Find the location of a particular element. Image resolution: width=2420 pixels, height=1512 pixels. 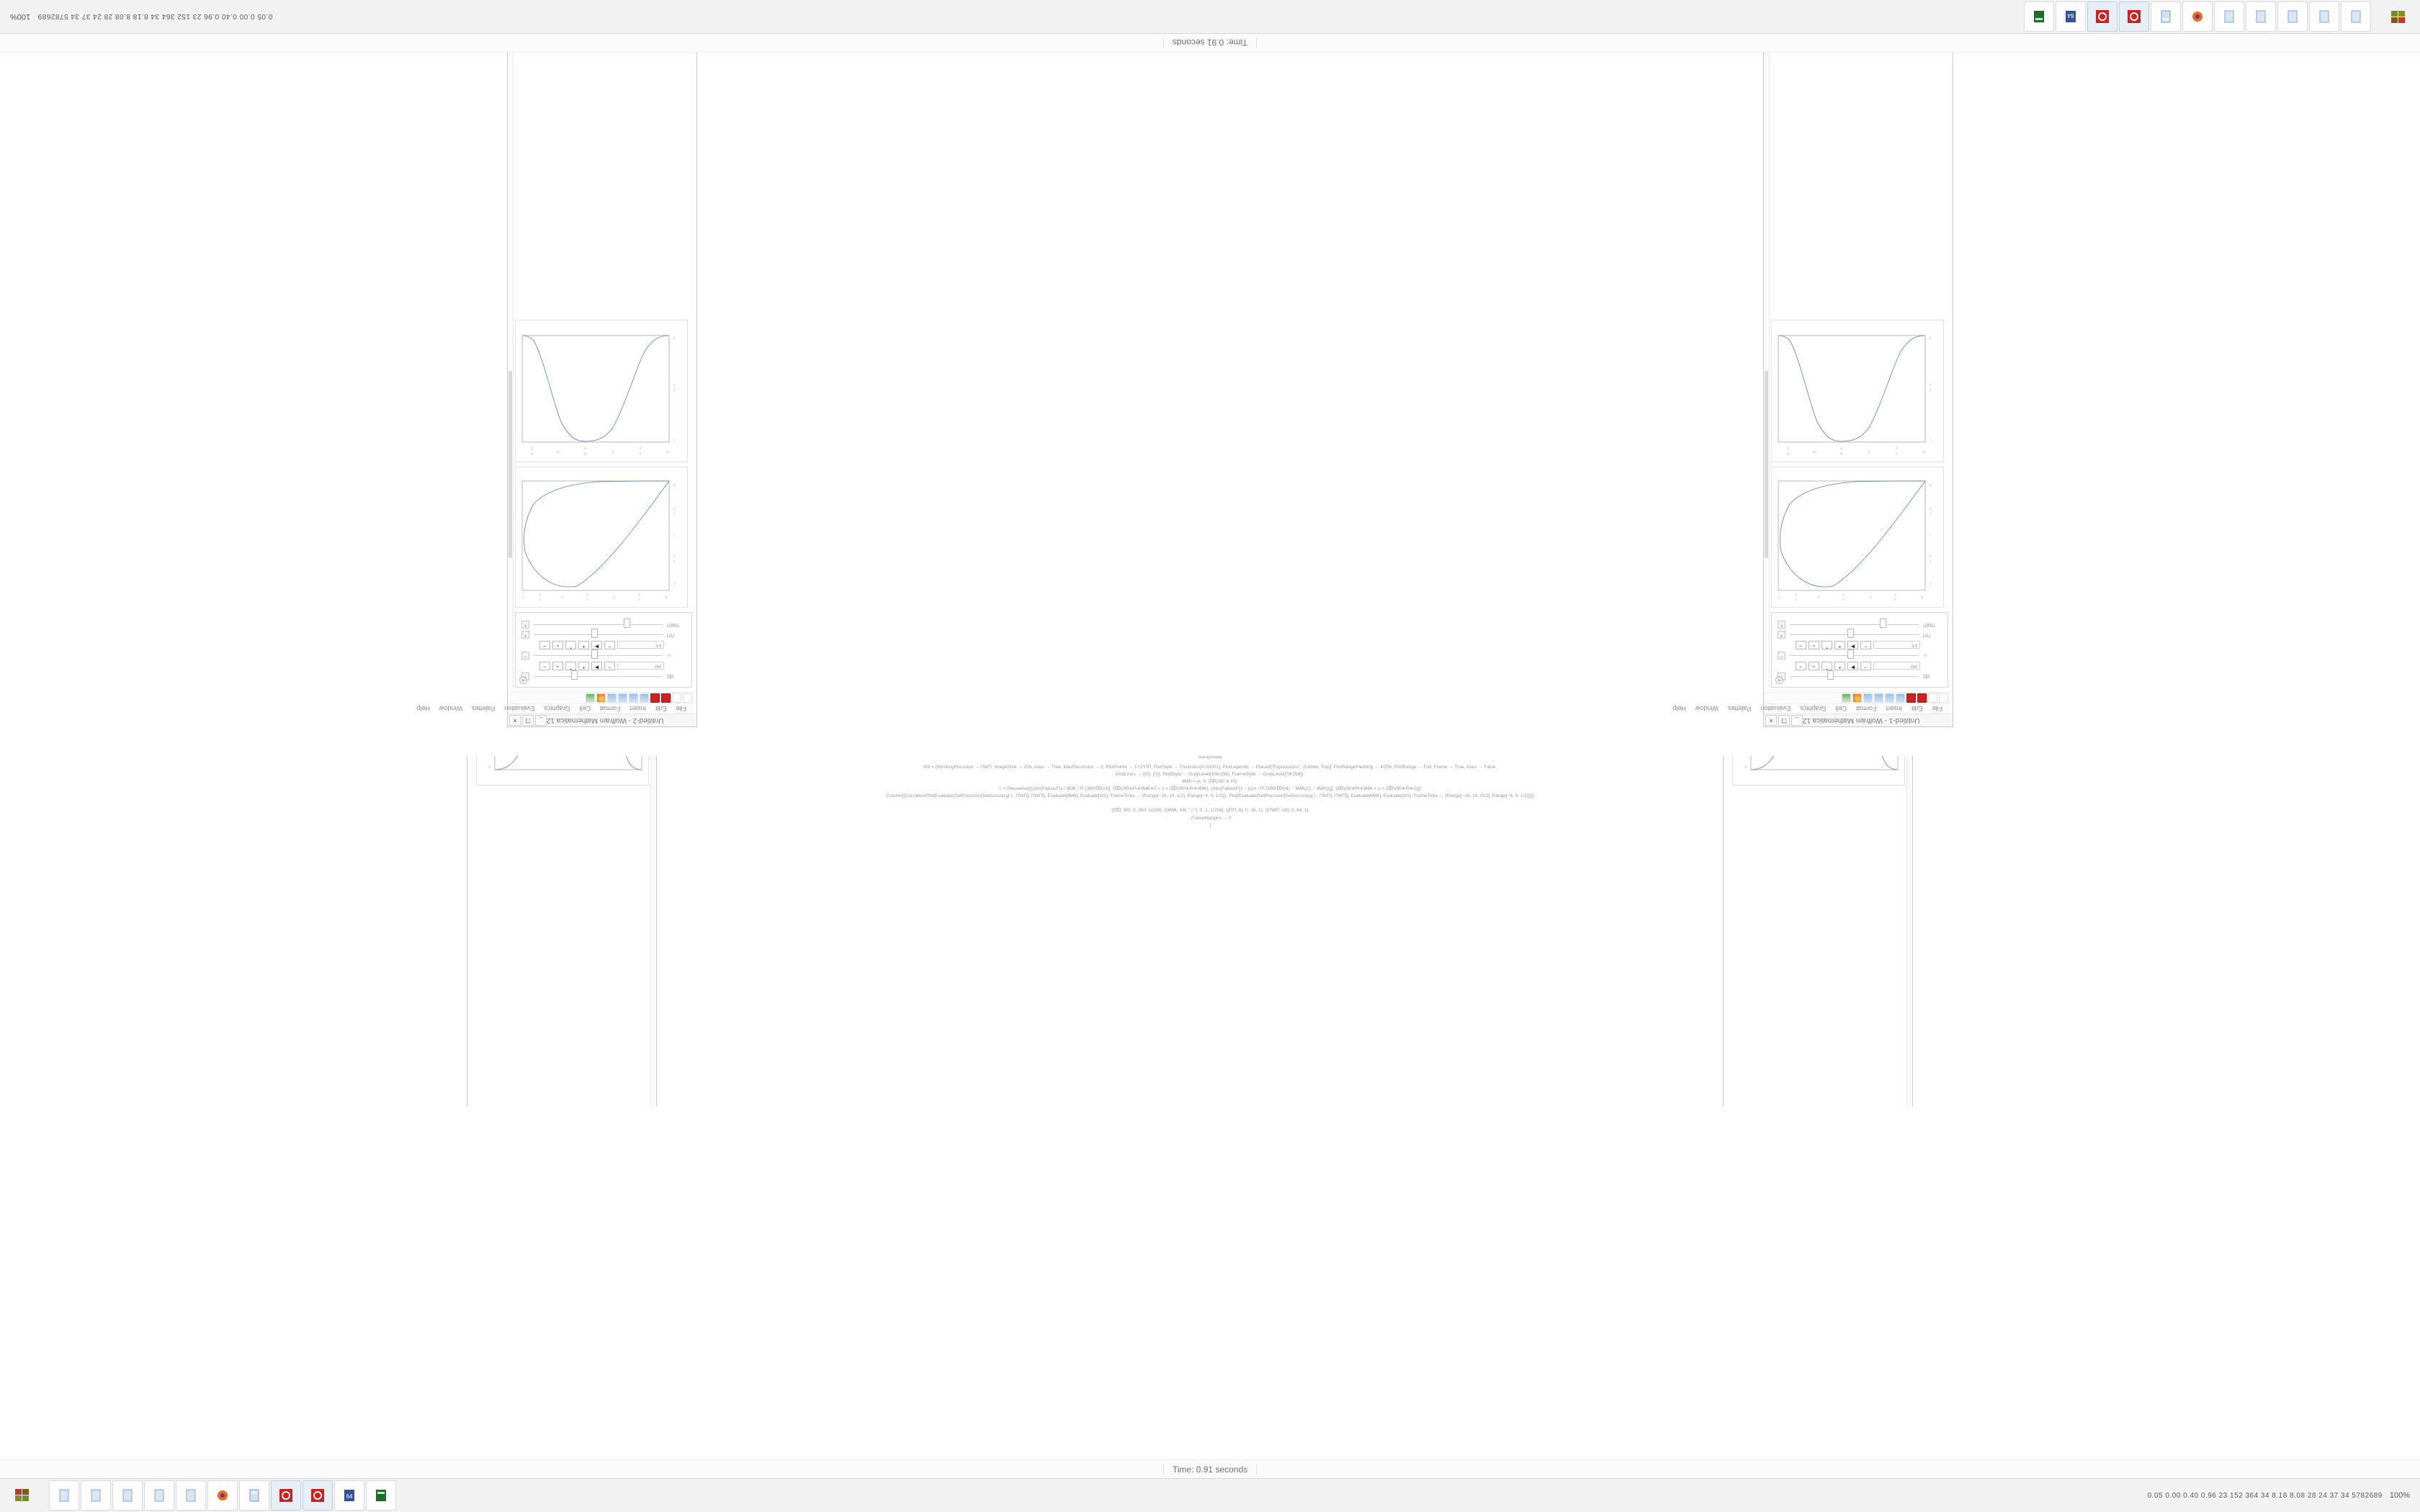

increment-button-rot2: + is located at coordinates (1839, 645).